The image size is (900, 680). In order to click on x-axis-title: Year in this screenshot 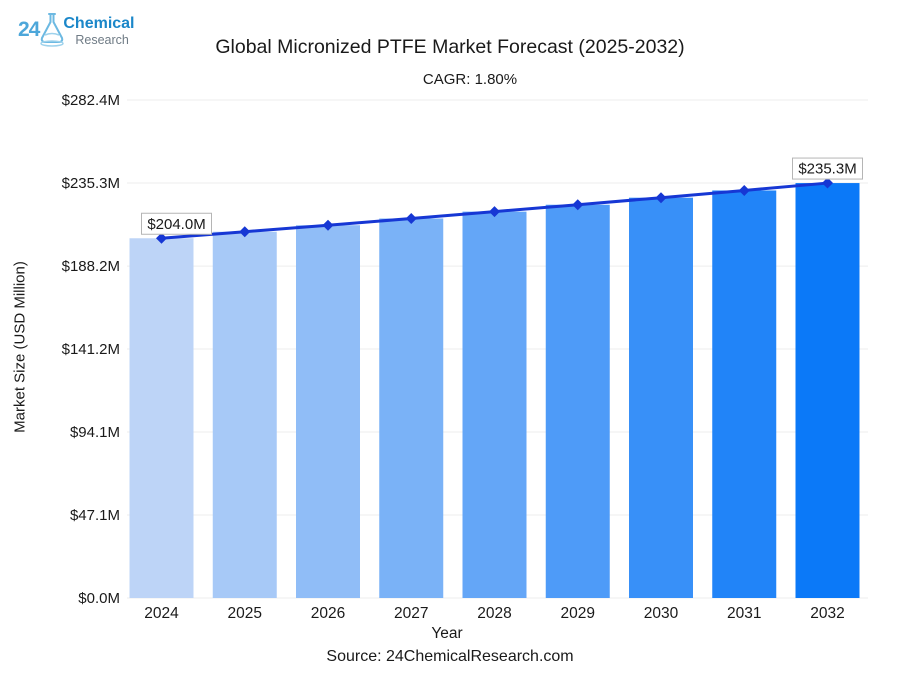, I will do `click(447, 633)`.